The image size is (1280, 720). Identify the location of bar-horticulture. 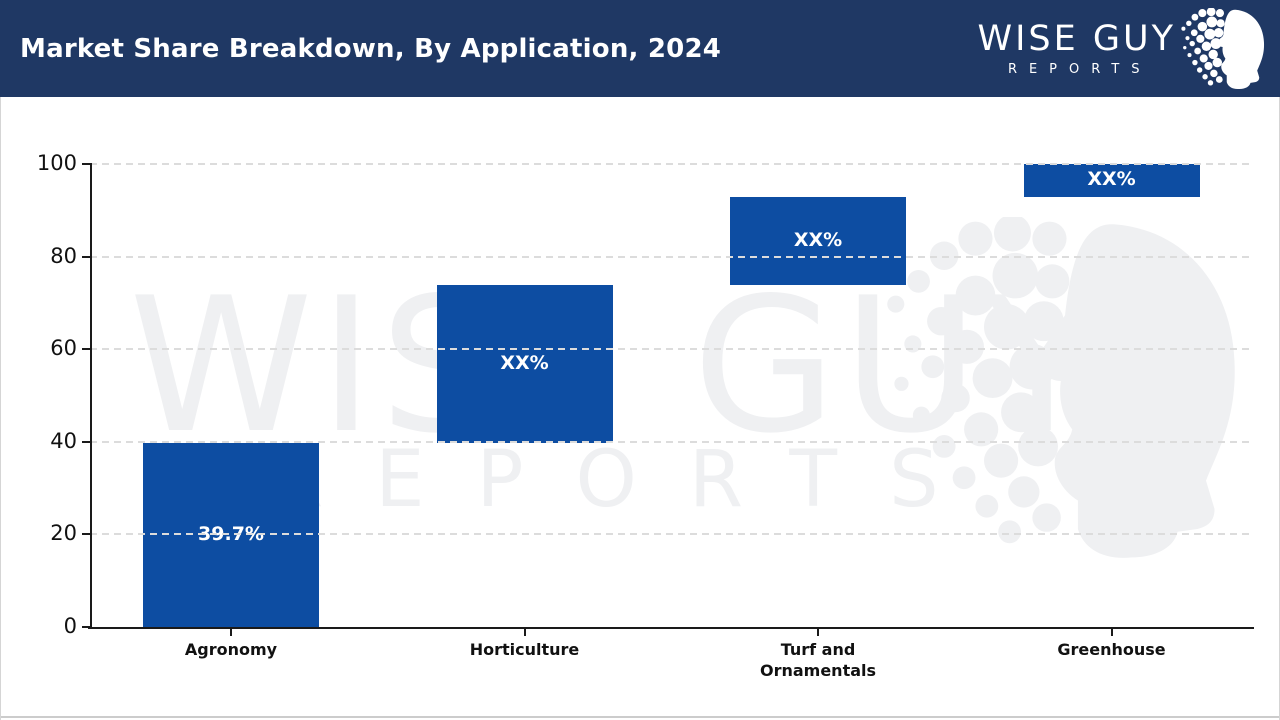
(524, 364).